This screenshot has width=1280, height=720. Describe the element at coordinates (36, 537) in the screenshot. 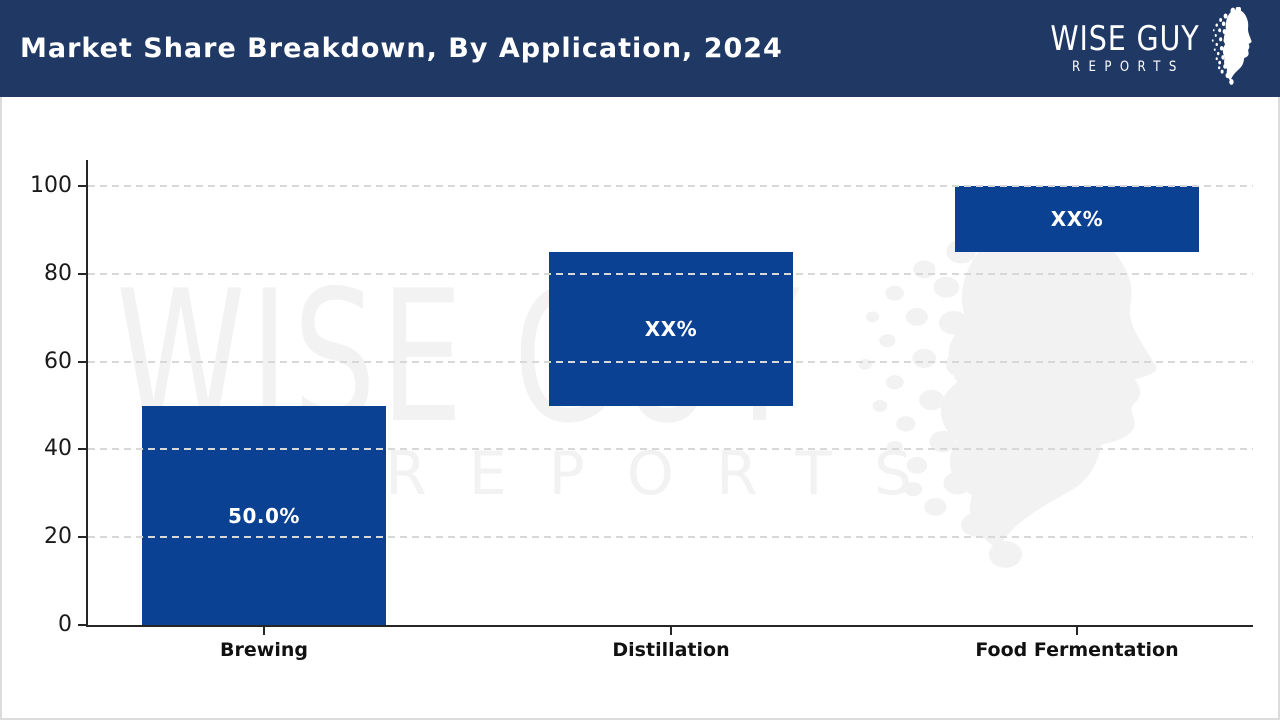

I see `y-axis-tick-label: 20` at that location.